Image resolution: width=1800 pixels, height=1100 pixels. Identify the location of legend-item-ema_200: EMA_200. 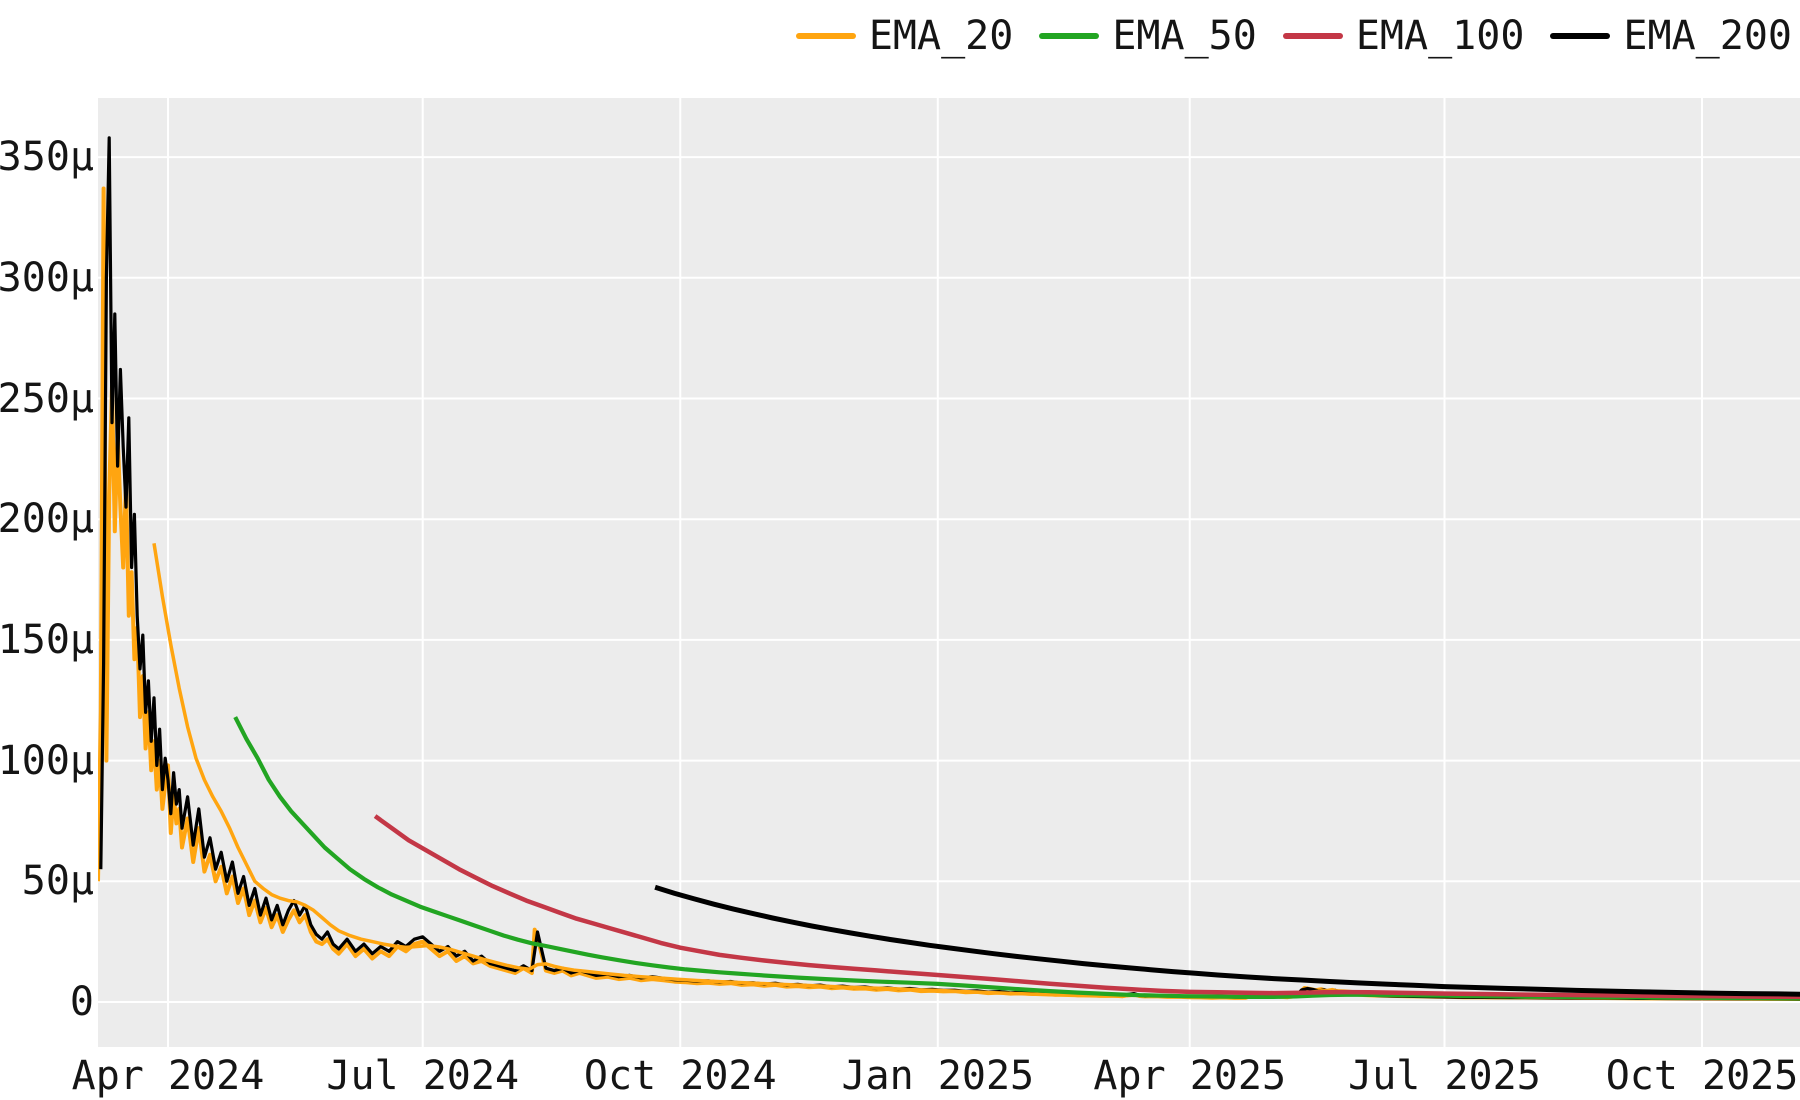
(1671, 36).